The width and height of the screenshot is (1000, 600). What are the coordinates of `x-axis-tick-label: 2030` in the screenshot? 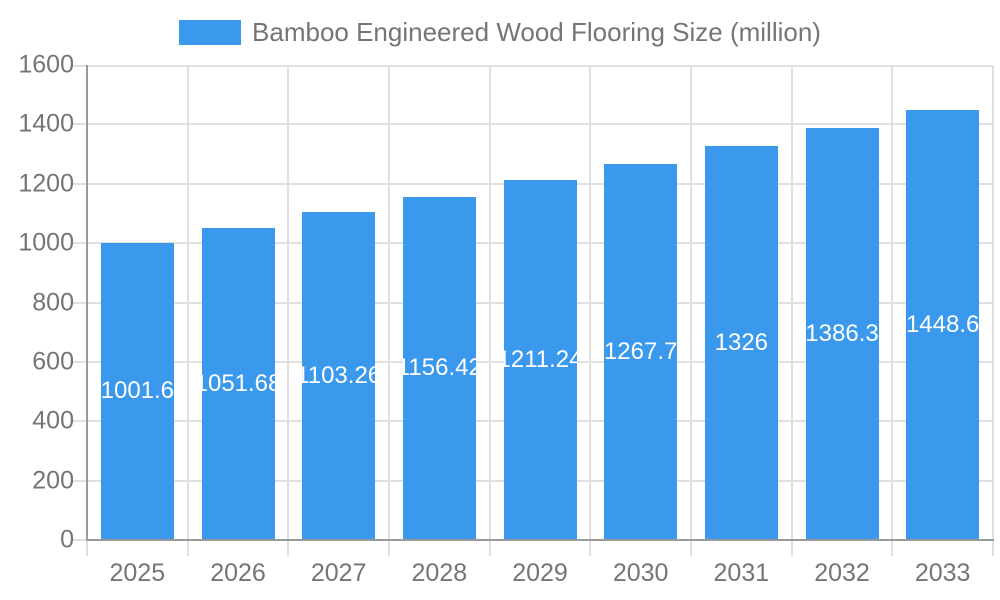 It's located at (640, 573).